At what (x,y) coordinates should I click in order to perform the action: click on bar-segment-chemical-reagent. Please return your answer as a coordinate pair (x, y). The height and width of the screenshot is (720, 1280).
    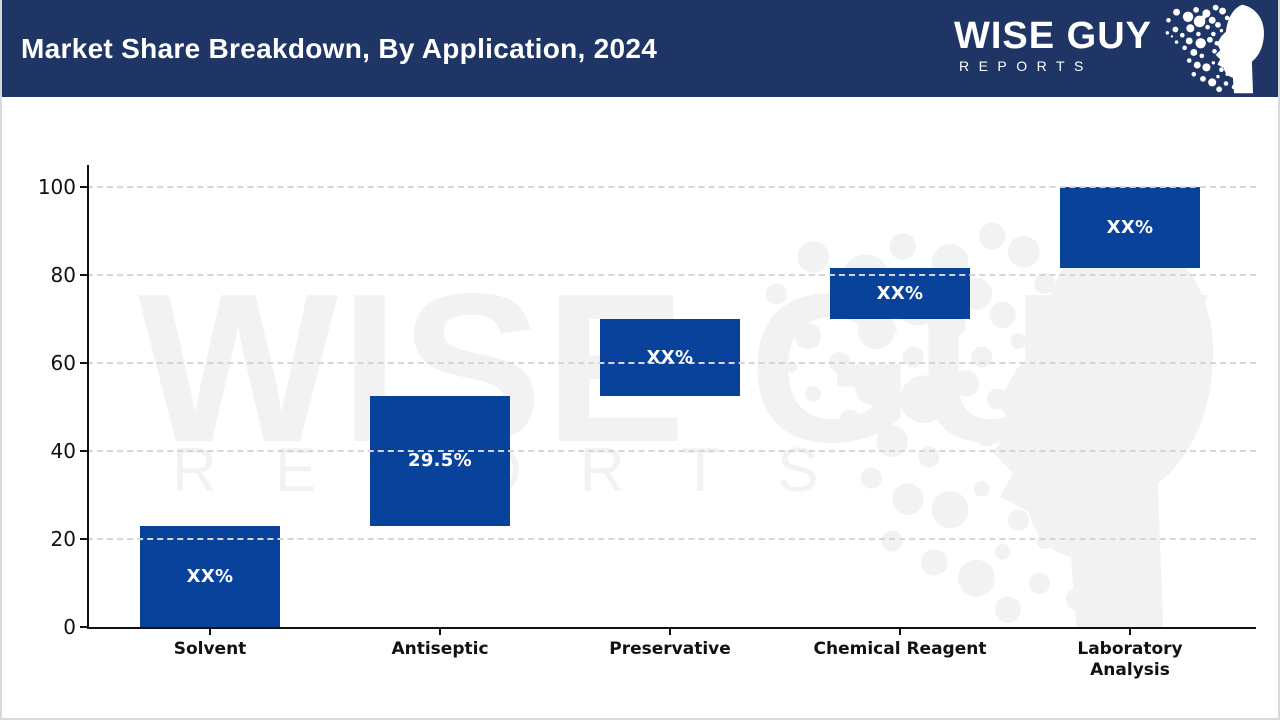
    Looking at the image, I should click on (900, 293).